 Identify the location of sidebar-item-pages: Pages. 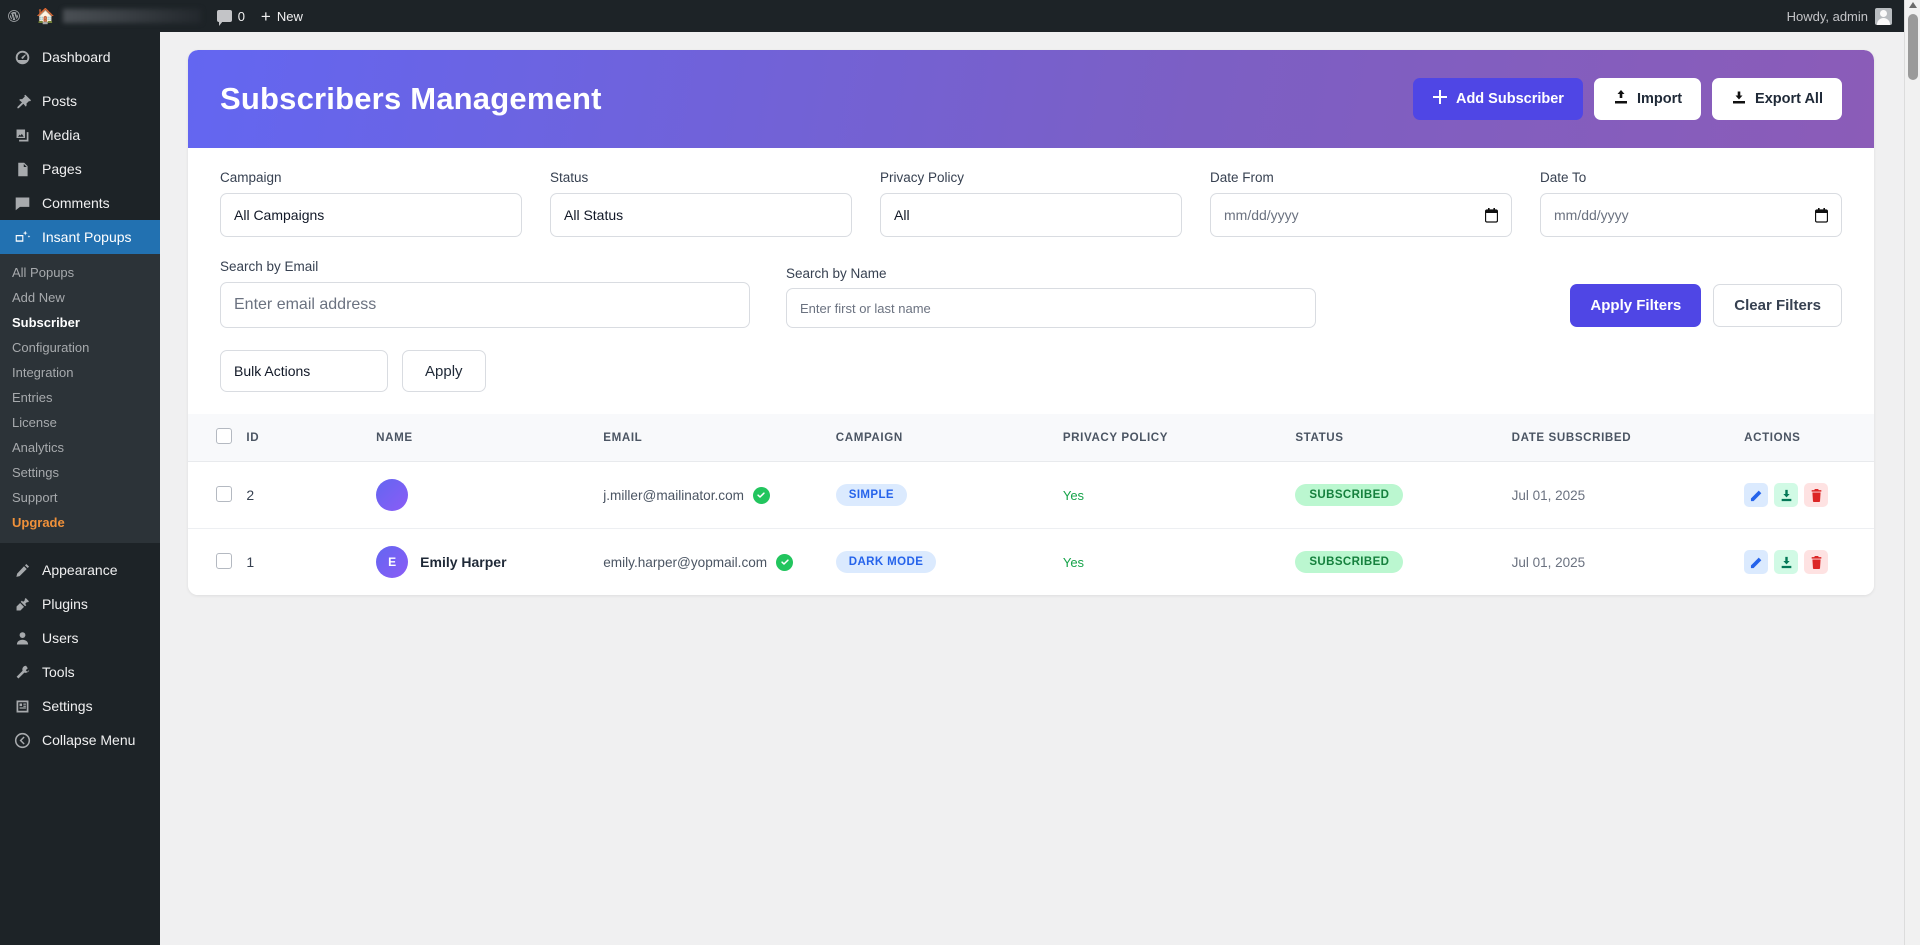
(80, 169).